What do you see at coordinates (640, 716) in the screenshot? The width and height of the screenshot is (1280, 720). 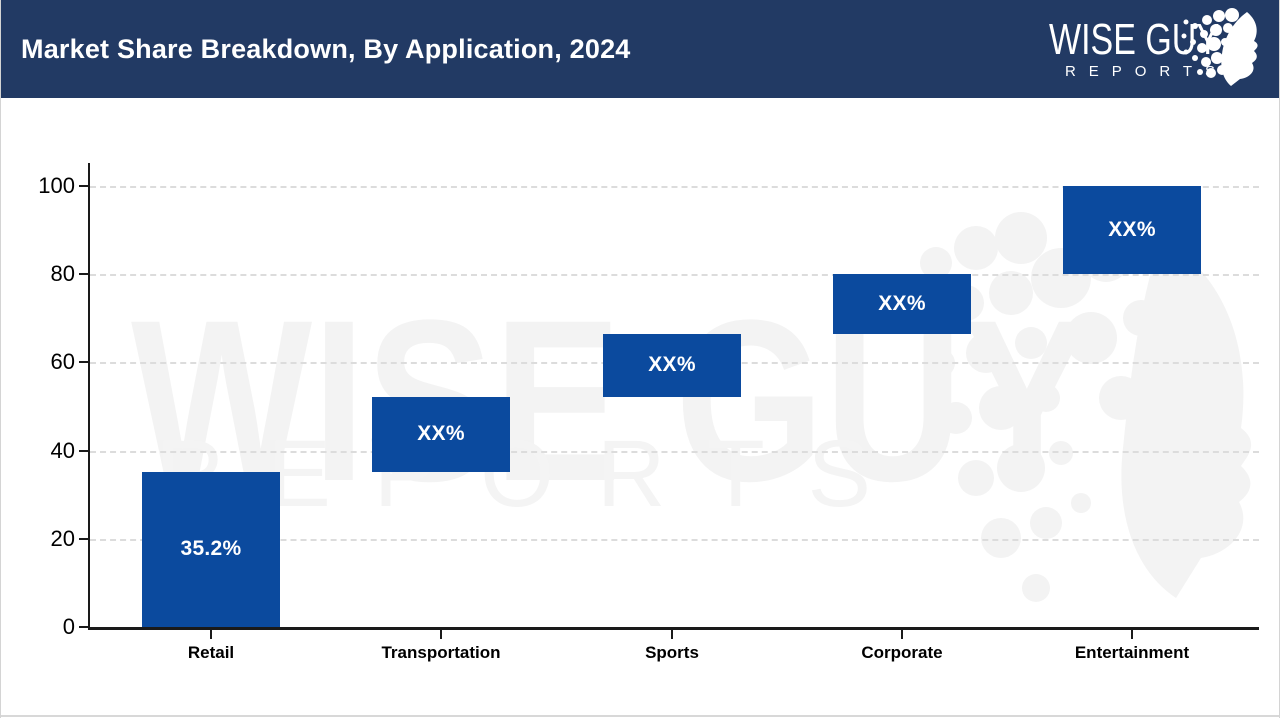 I see `bottom-border` at bounding box center [640, 716].